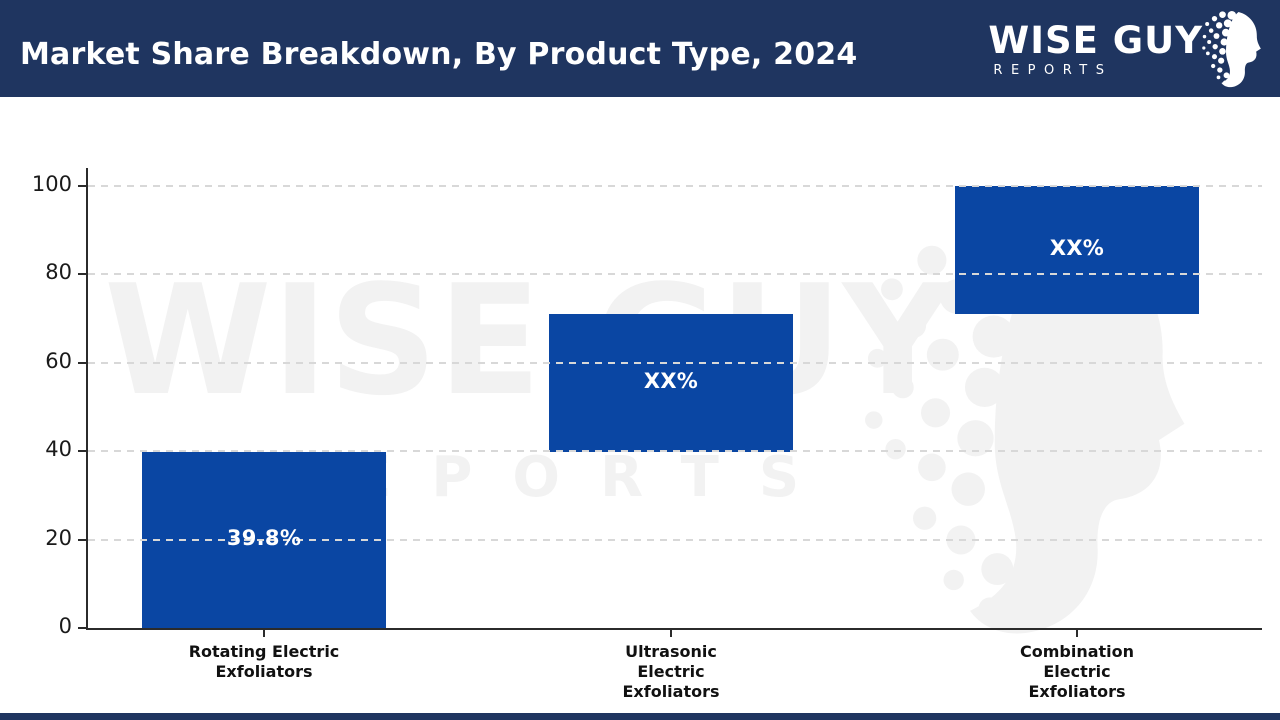 This screenshot has width=1280, height=720. I want to click on wiseguy-logo: WISE GUY REPORTS, so click(1127, 50).